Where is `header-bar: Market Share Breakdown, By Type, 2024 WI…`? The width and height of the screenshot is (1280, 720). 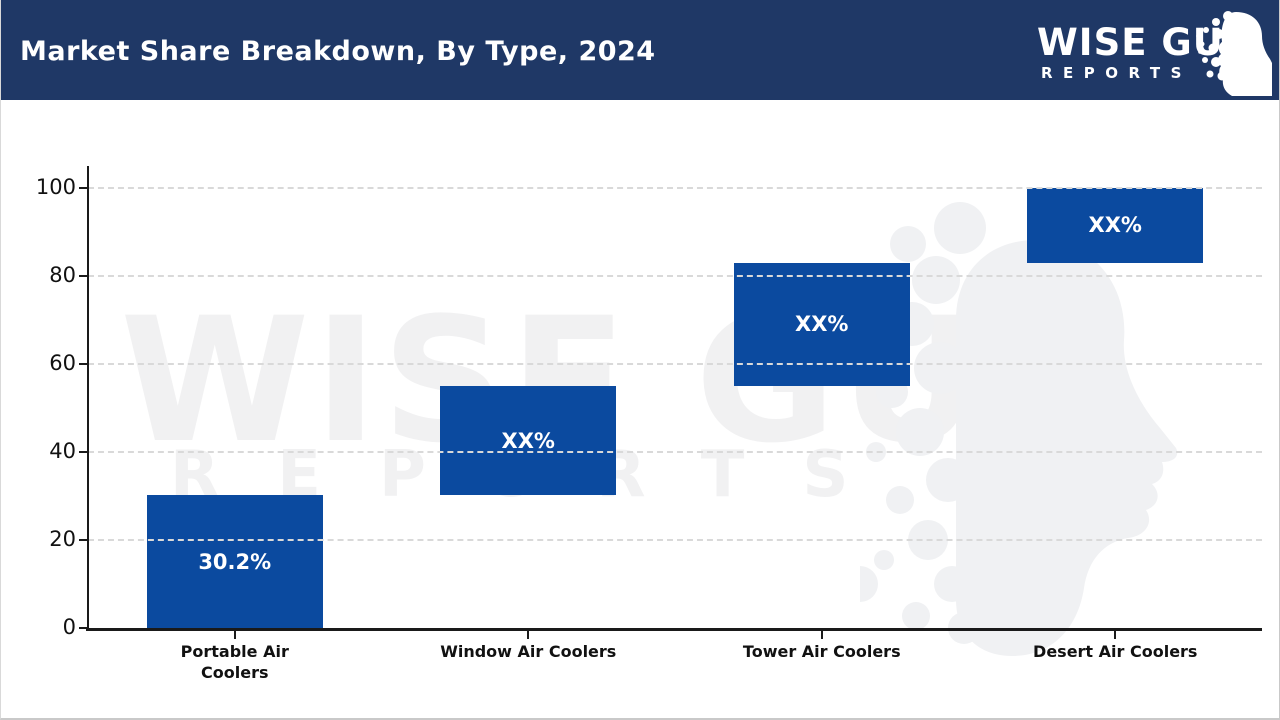 header-bar: Market Share Breakdown, By Type, 2024 WI… is located at coordinates (640, 50).